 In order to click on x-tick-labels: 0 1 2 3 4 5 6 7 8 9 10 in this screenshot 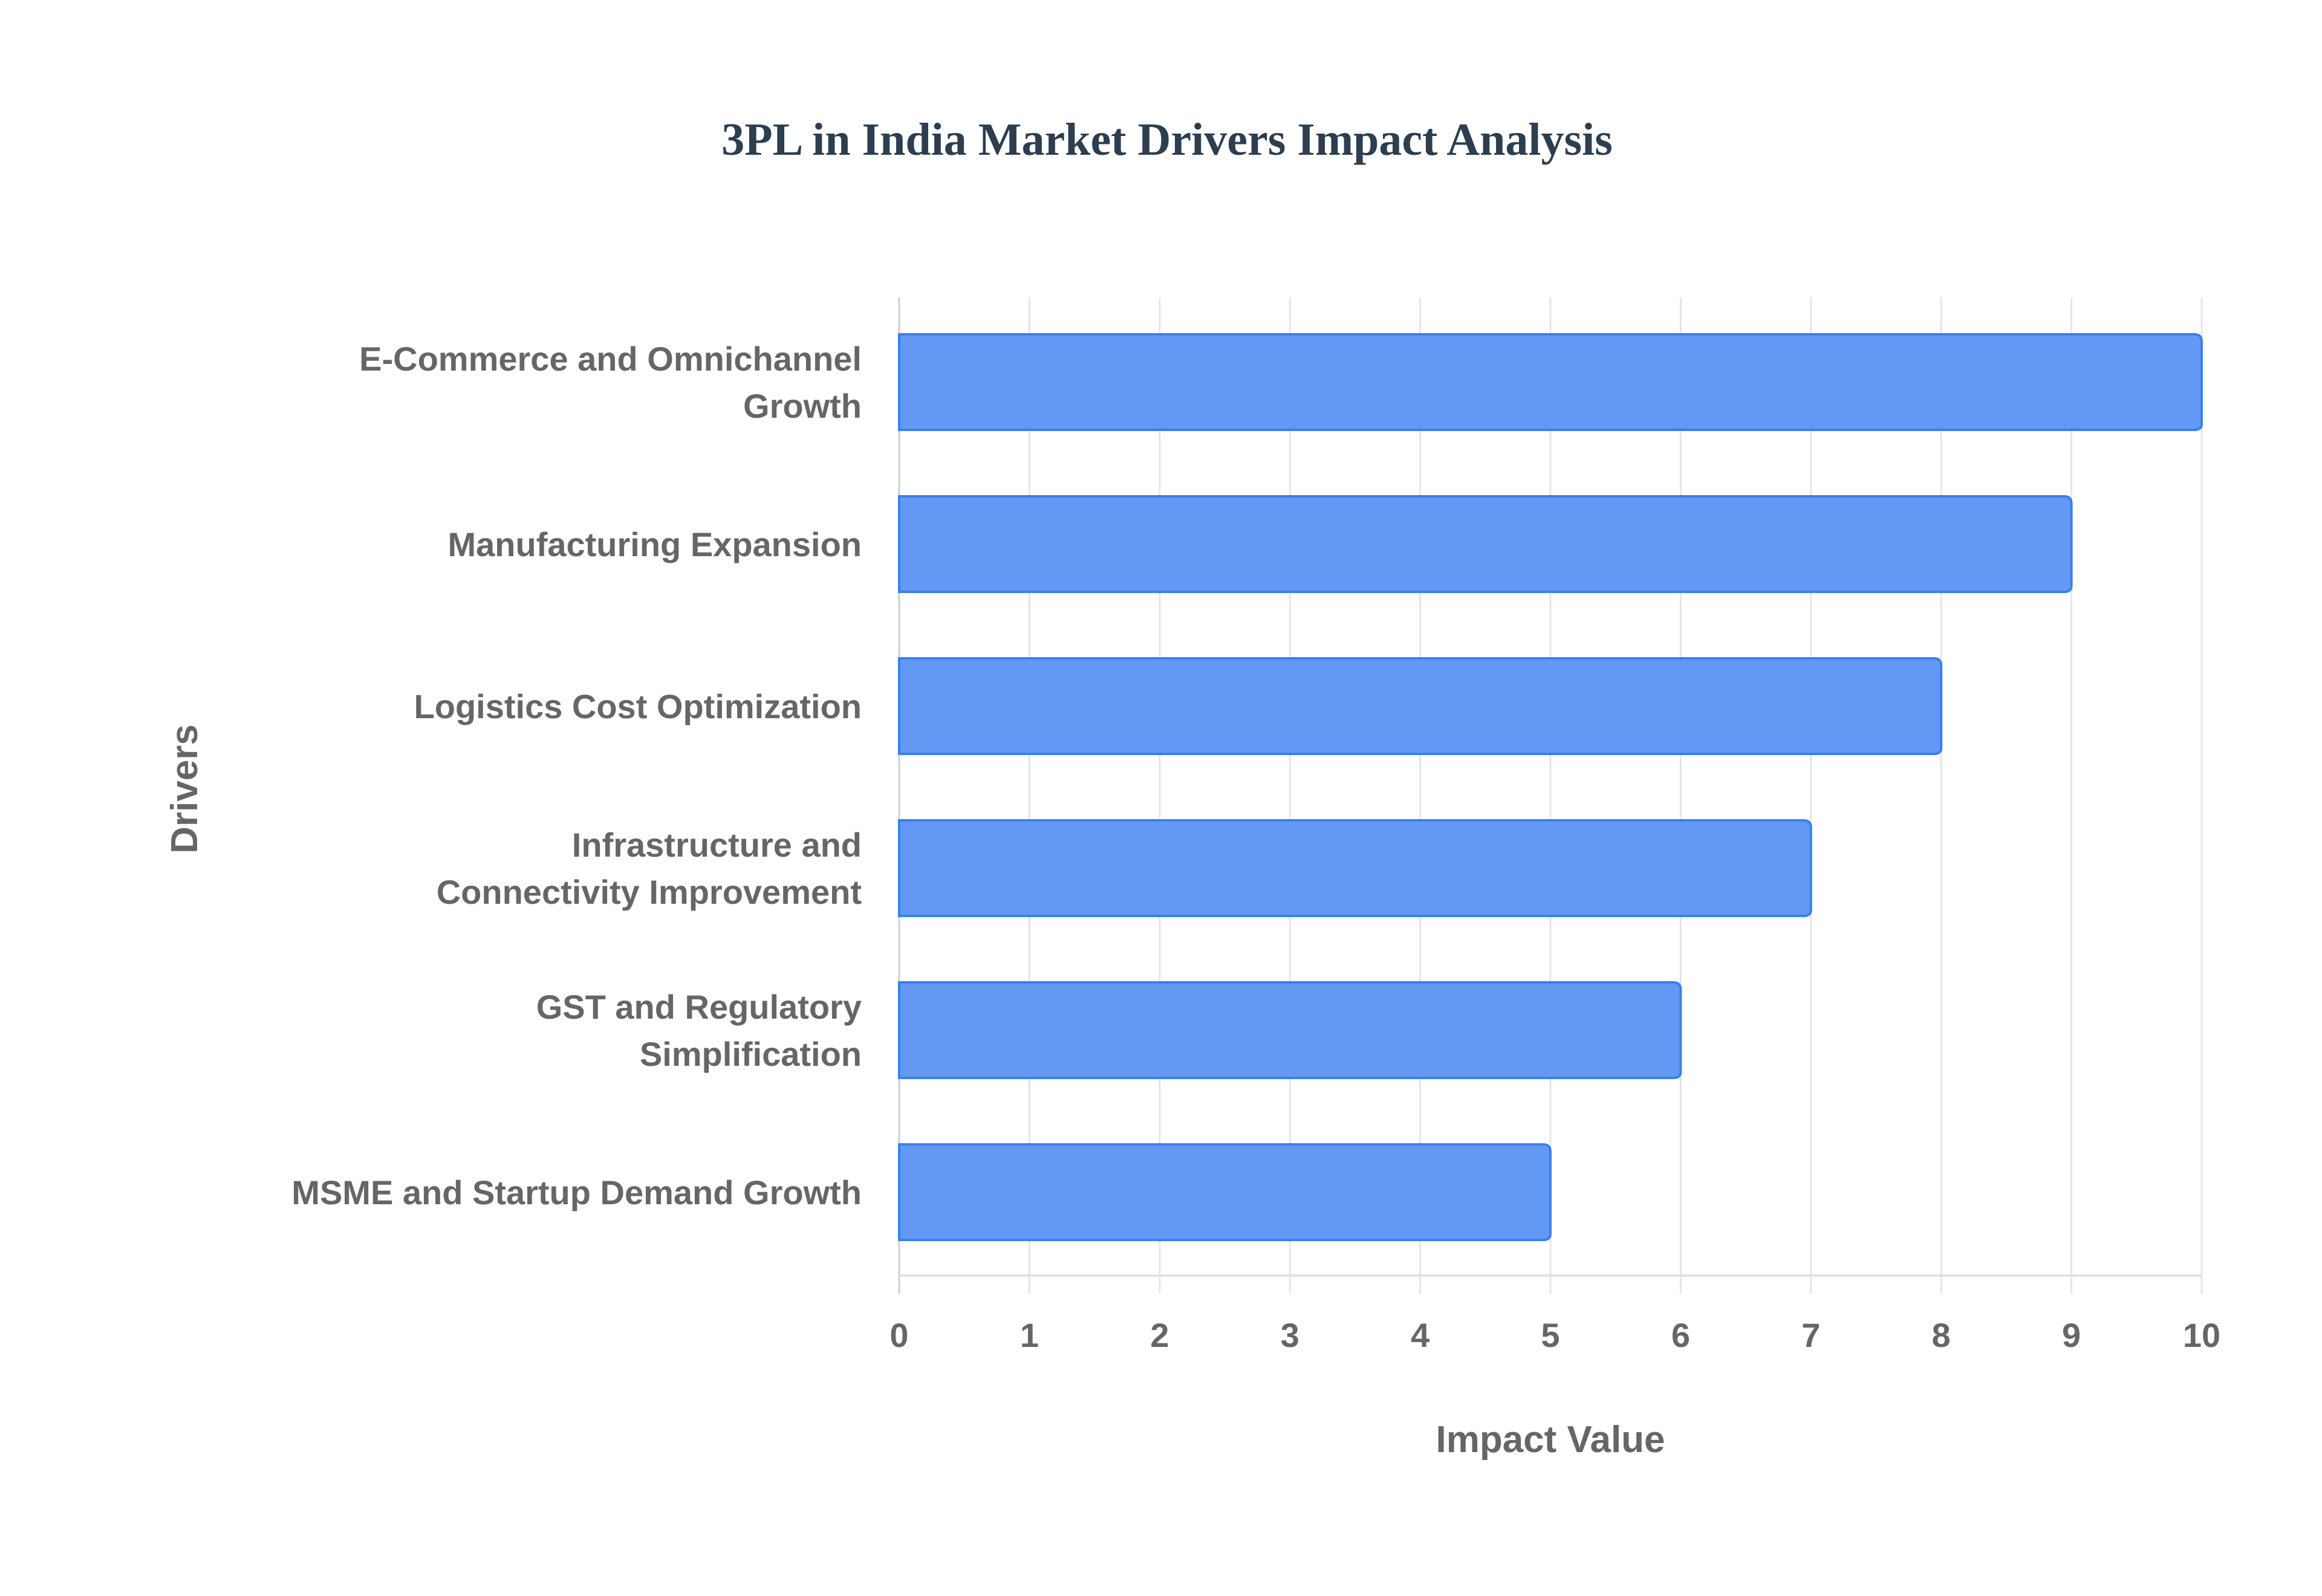, I will do `click(1554, 1335)`.